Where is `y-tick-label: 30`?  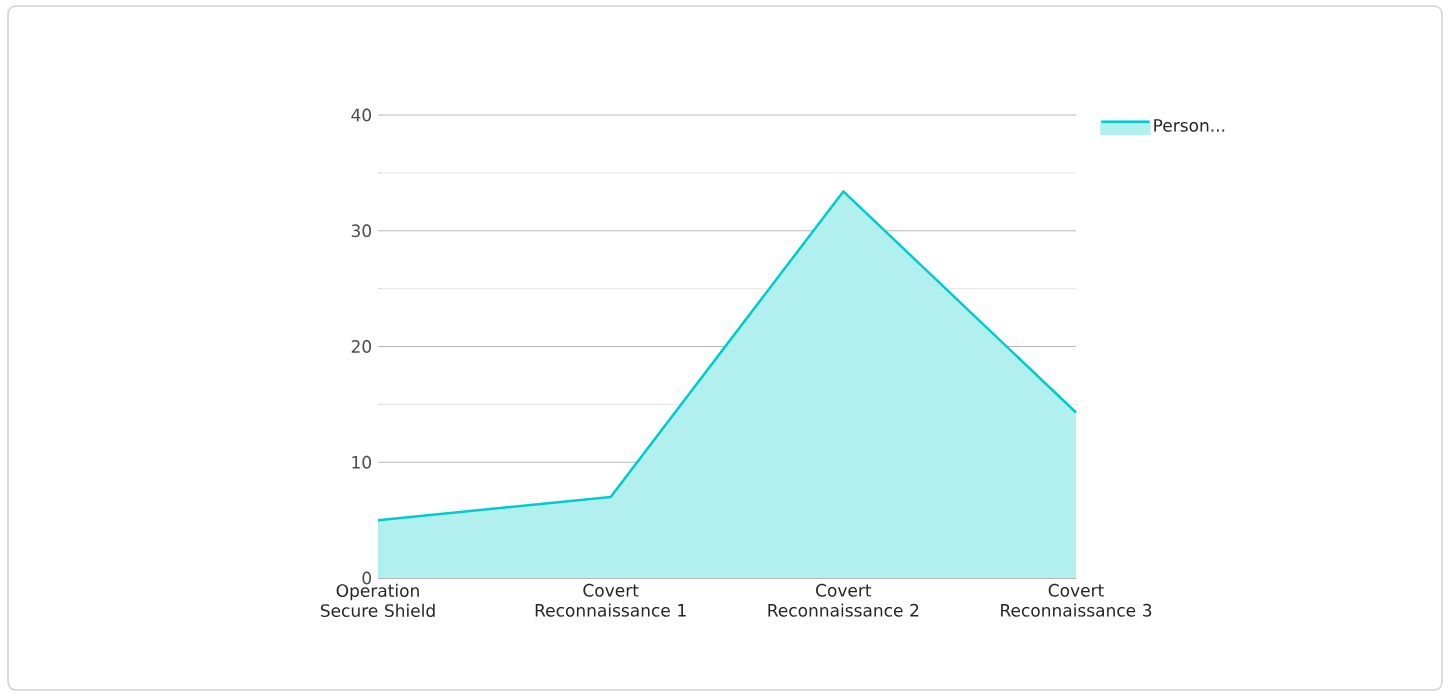
y-tick-label: 30 is located at coordinates (361, 231).